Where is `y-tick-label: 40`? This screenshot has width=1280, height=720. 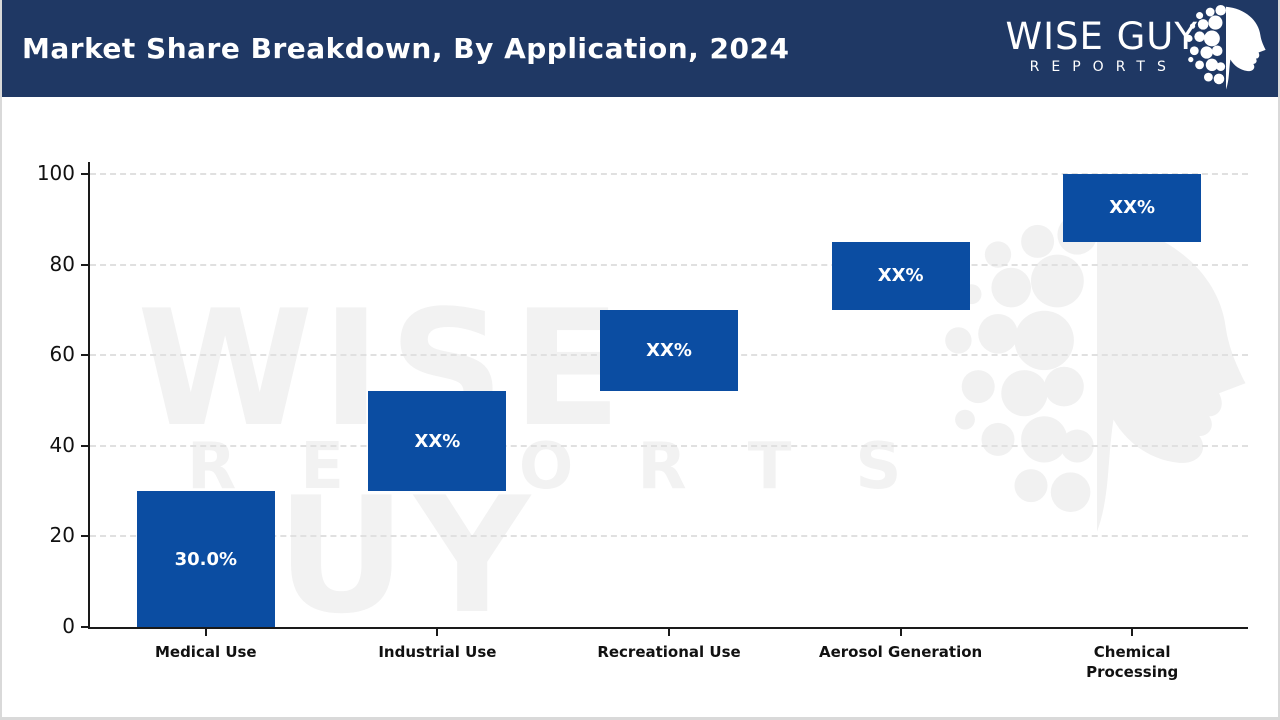 y-tick-label: 40 is located at coordinates (62, 444).